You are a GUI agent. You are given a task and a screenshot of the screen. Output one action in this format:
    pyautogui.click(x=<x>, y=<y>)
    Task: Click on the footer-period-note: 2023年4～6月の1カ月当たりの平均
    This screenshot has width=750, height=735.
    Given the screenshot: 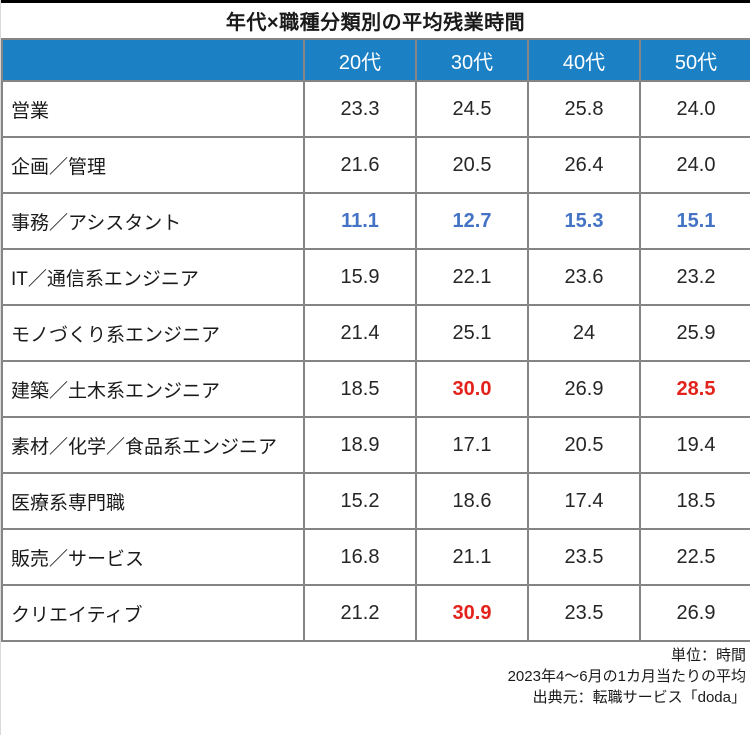 What is the action you would take?
    pyautogui.click(x=626, y=676)
    